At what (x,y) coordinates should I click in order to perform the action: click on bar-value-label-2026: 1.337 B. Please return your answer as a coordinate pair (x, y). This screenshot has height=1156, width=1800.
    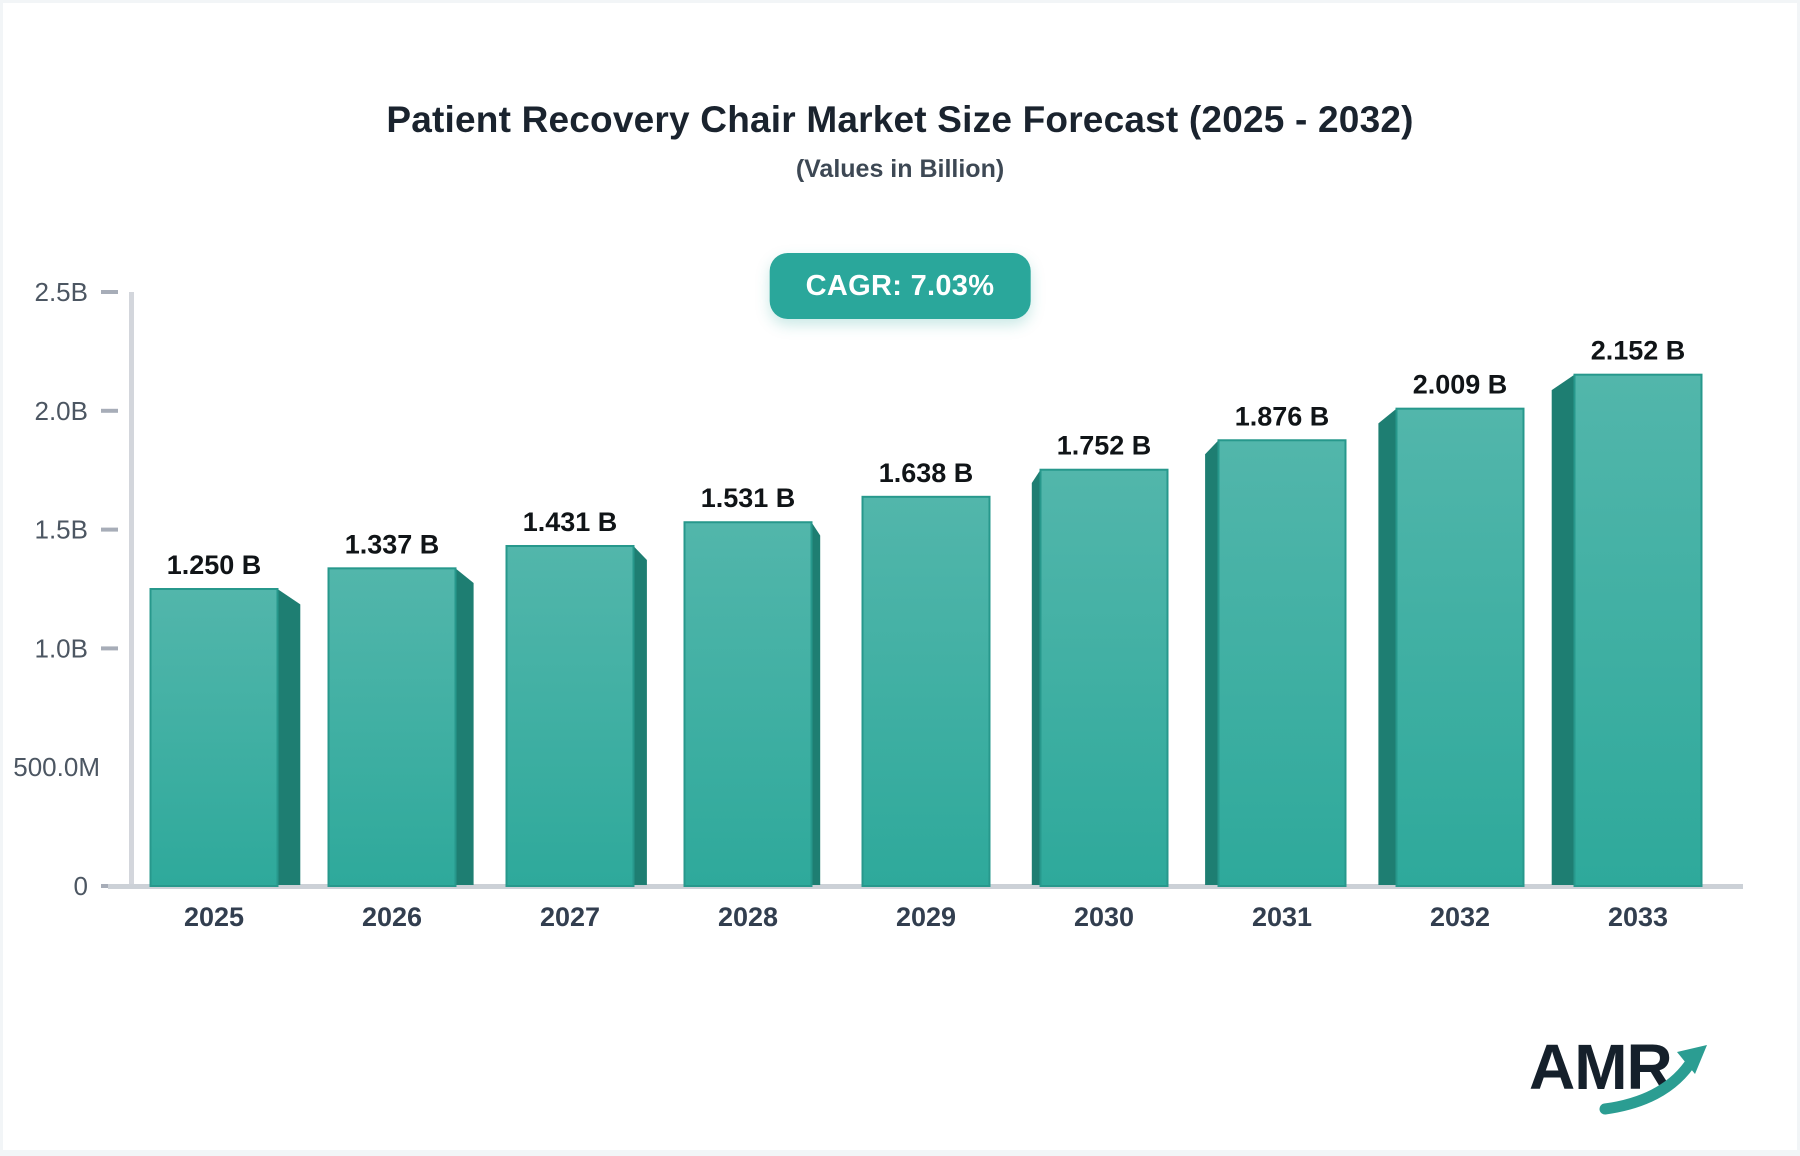
    Looking at the image, I should click on (392, 544).